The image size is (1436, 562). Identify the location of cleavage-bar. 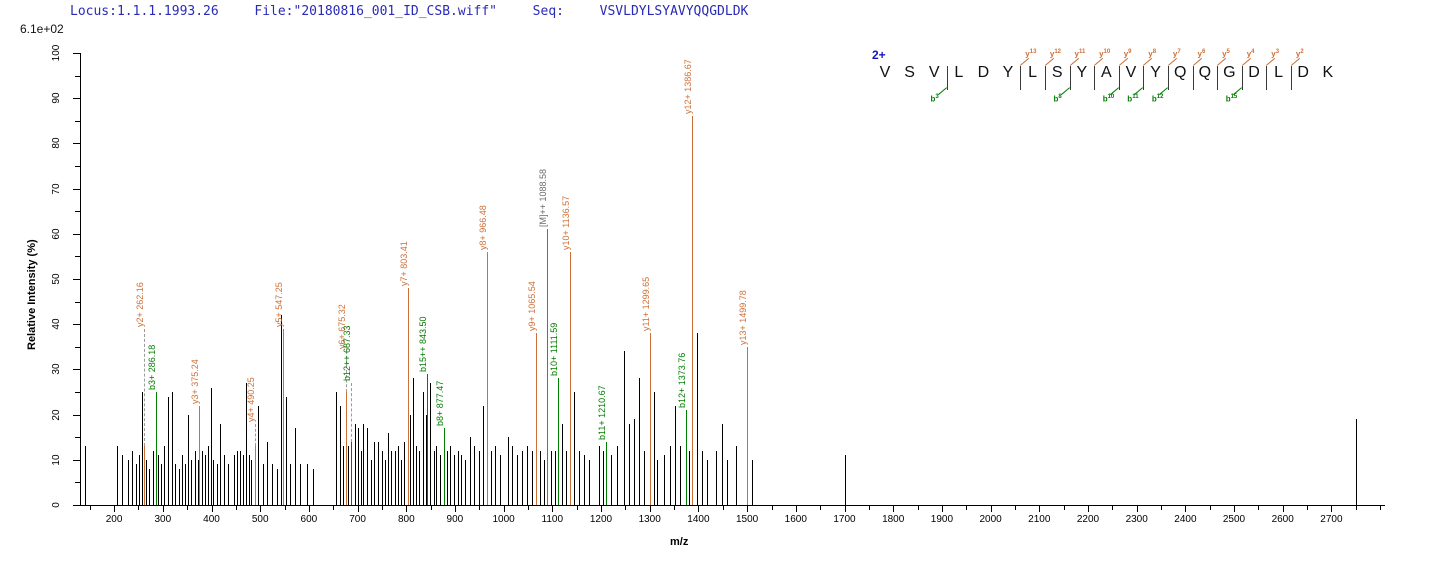
(1021, 78).